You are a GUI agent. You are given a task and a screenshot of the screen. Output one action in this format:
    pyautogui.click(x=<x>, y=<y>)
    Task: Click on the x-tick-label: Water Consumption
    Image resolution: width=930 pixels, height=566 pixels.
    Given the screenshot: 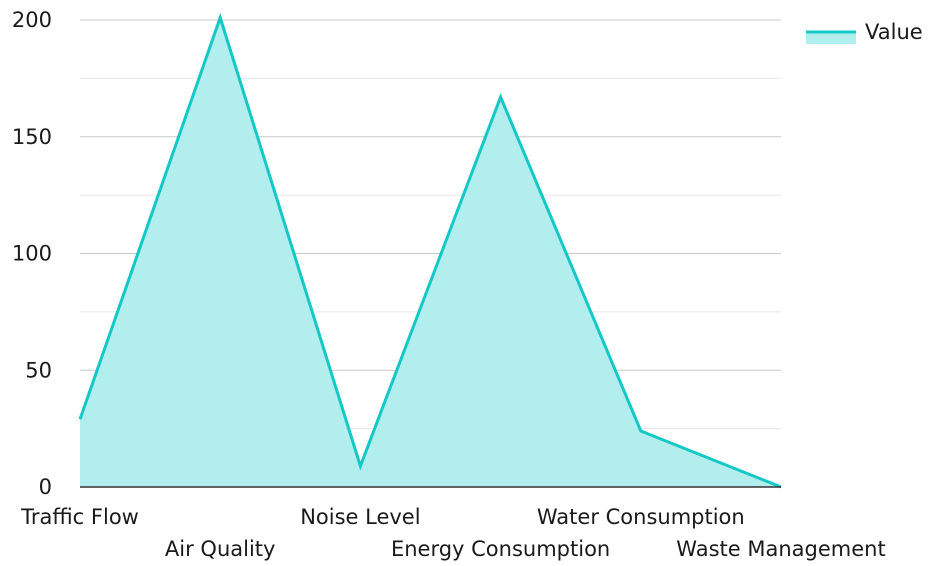 What is the action you would take?
    pyautogui.click(x=641, y=517)
    